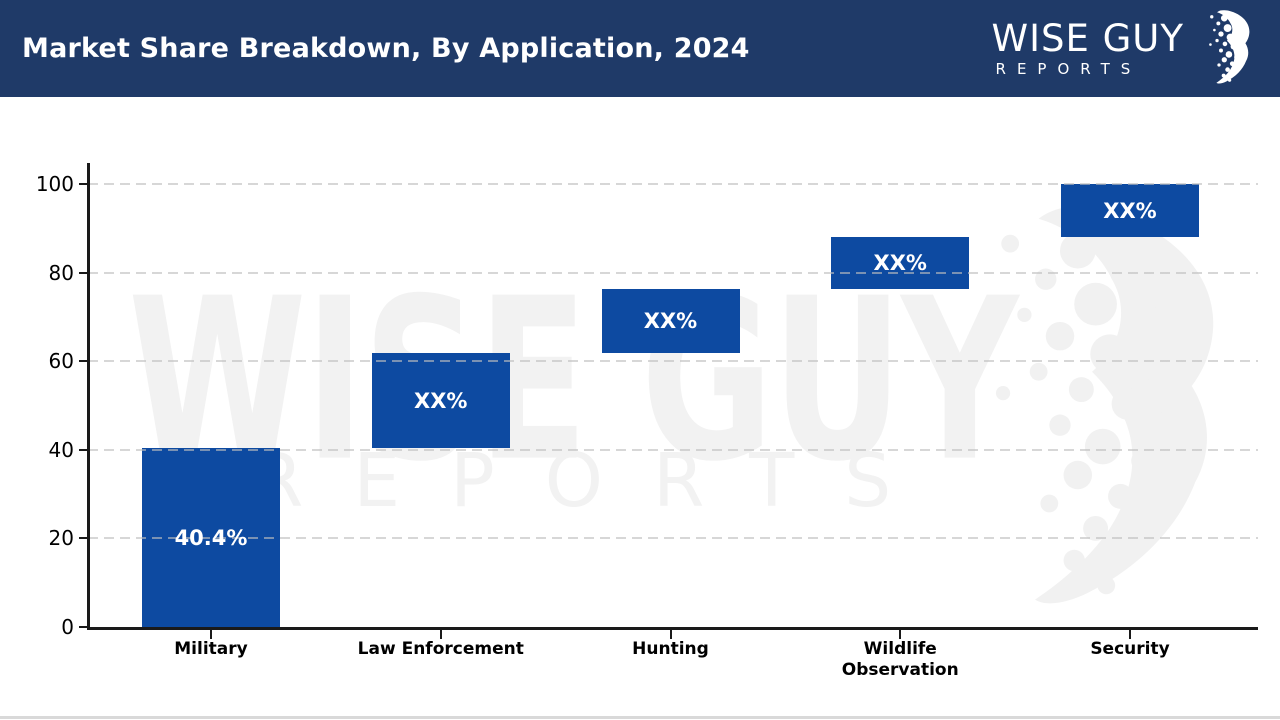 This screenshot has height=720, width=1280. Describe the element at coordinates (672, 628) in the screenshot. I see `x-axis-line` at that location.